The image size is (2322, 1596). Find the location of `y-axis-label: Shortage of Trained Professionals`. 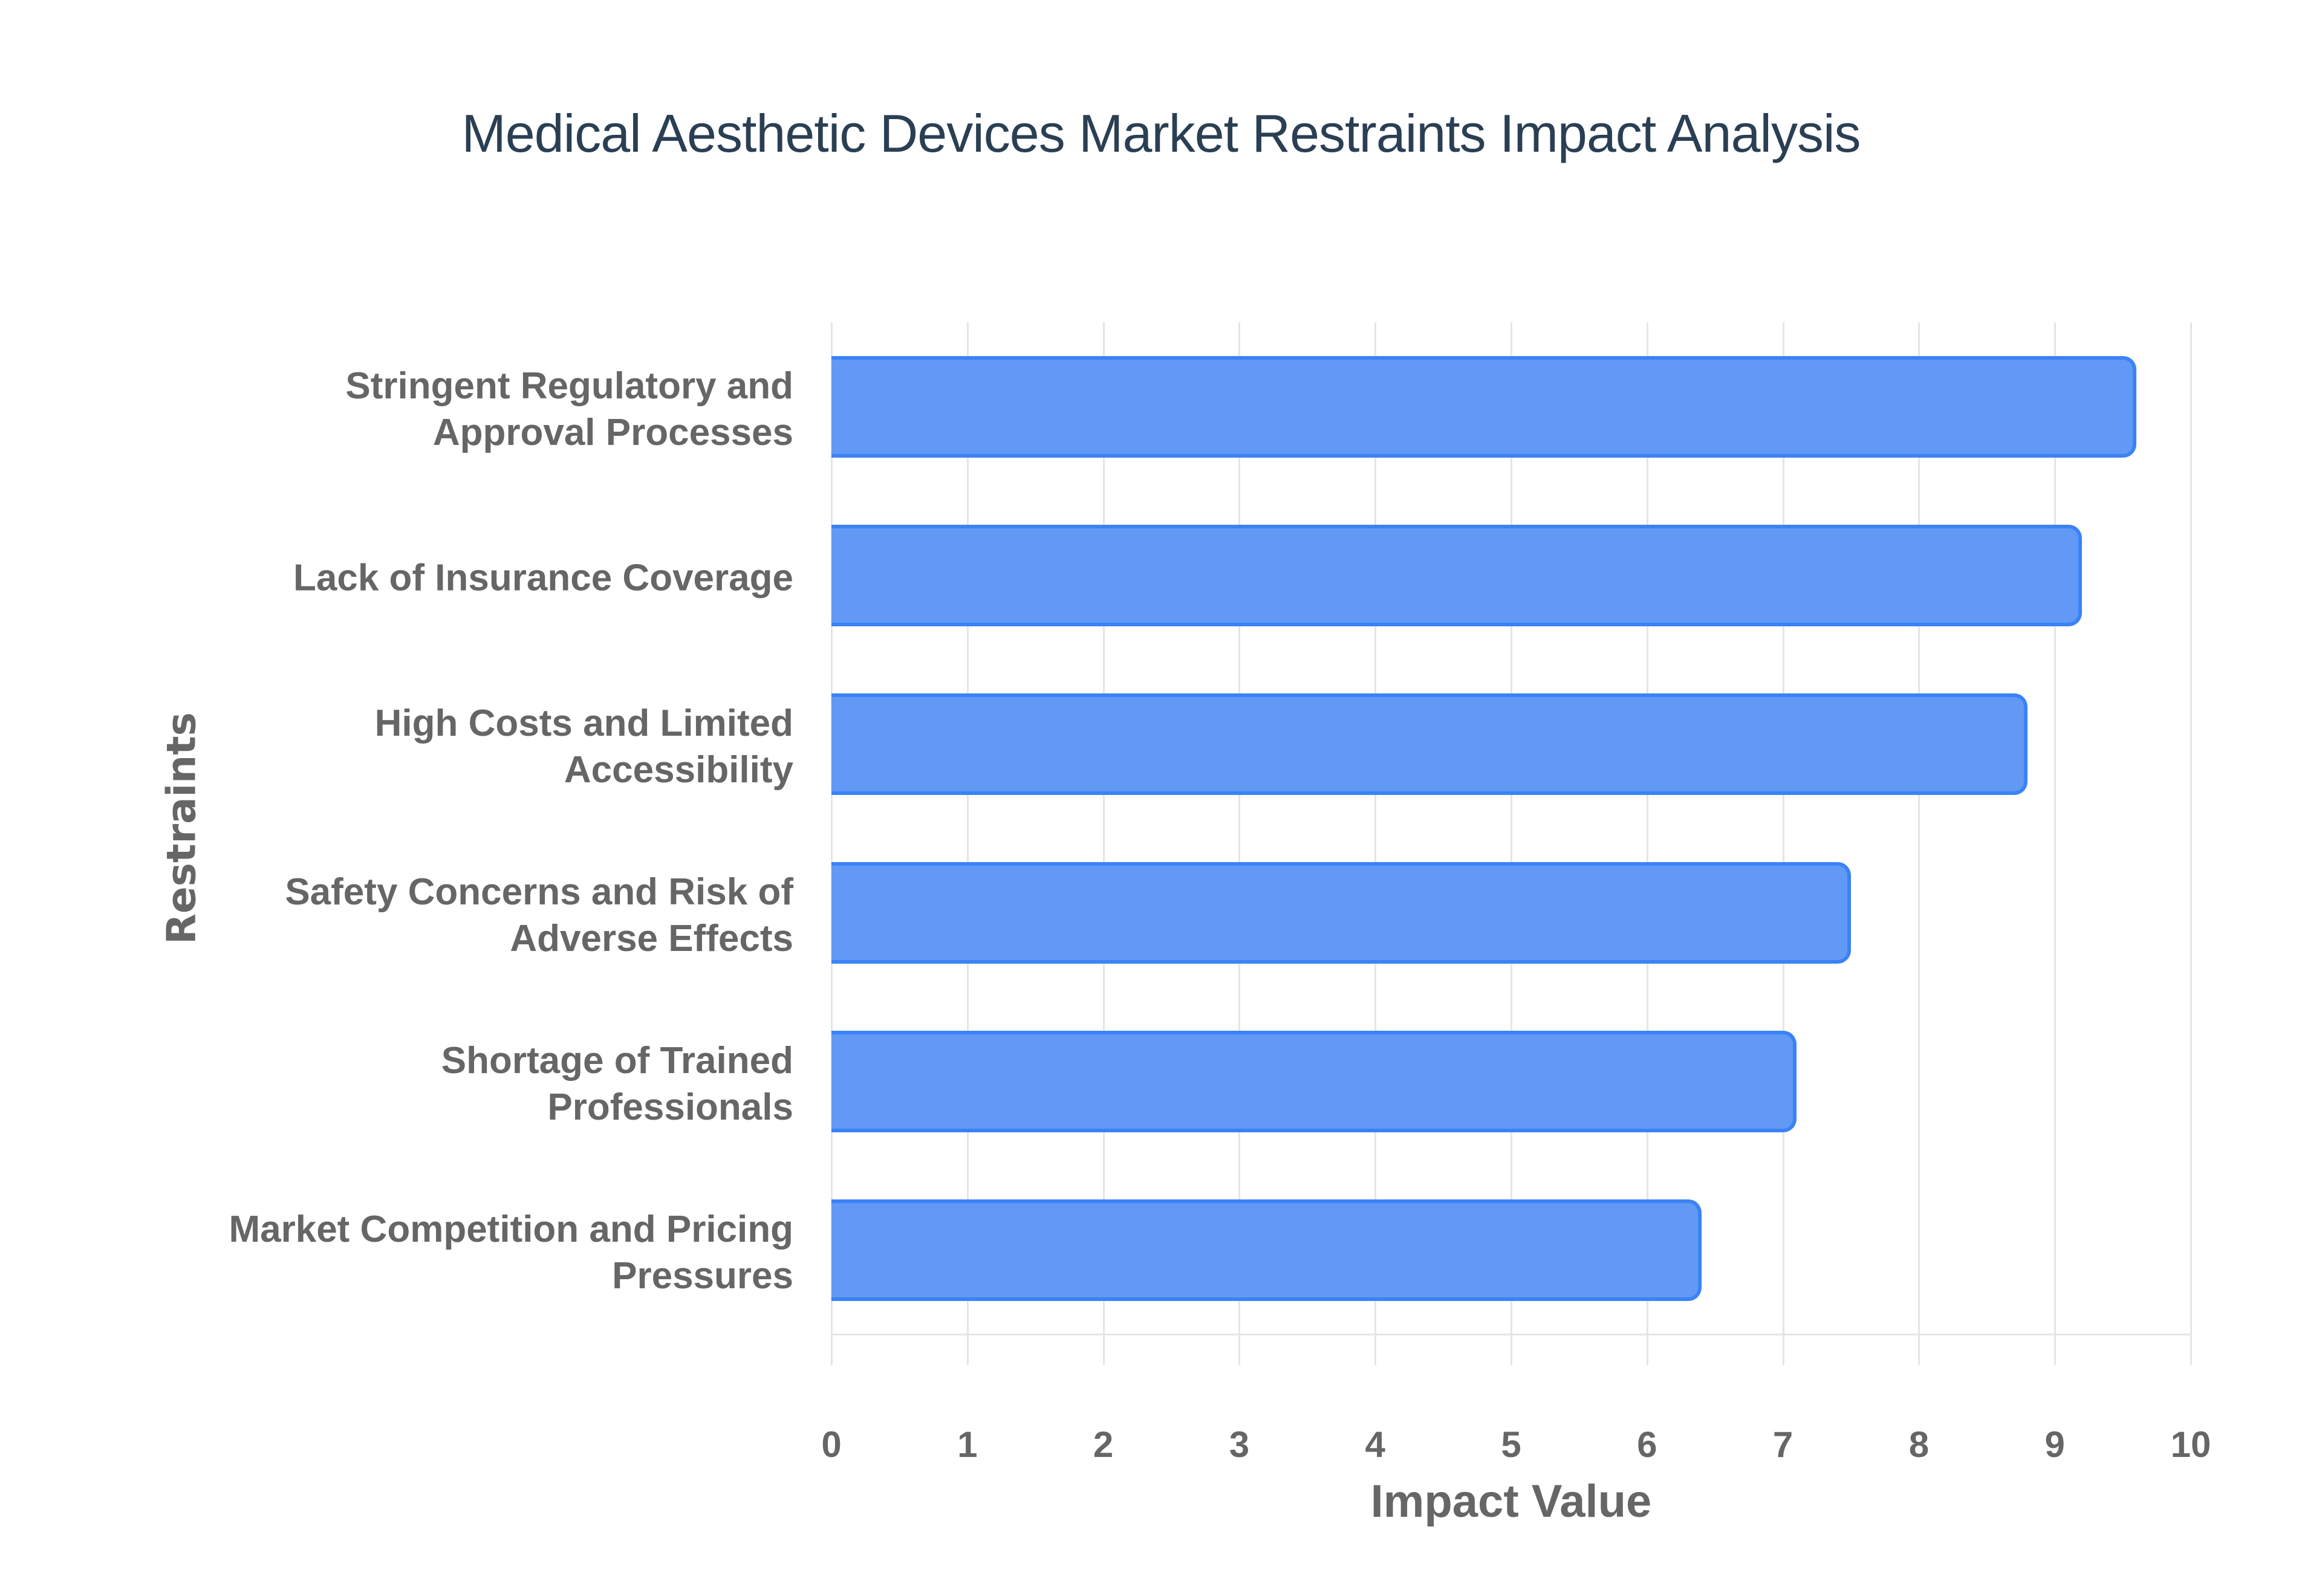

y-axis-label: Shortage of Trained Professionals is located at coordinates (617, 1084).